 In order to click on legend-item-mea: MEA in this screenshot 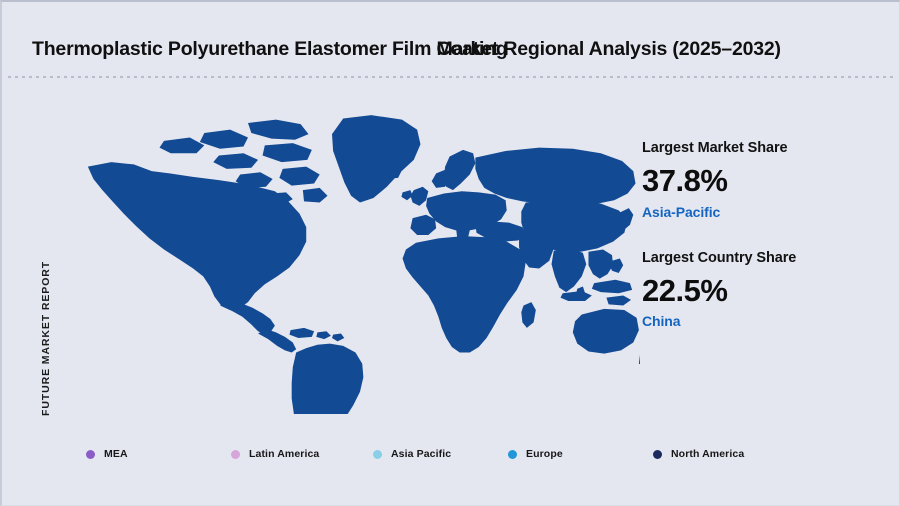, I will do `click(107, 454)`.